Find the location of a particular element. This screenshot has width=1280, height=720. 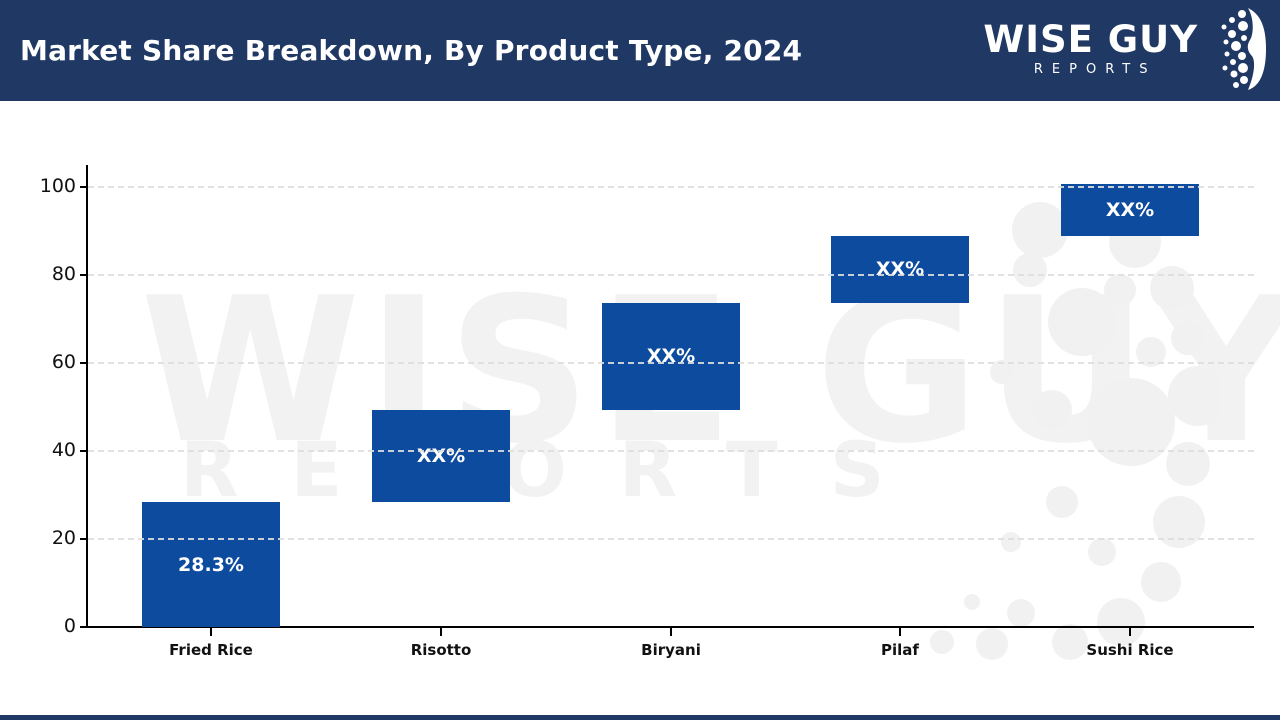

bar-value-label-pilaf: XX% is located at coordinates (900, 269).